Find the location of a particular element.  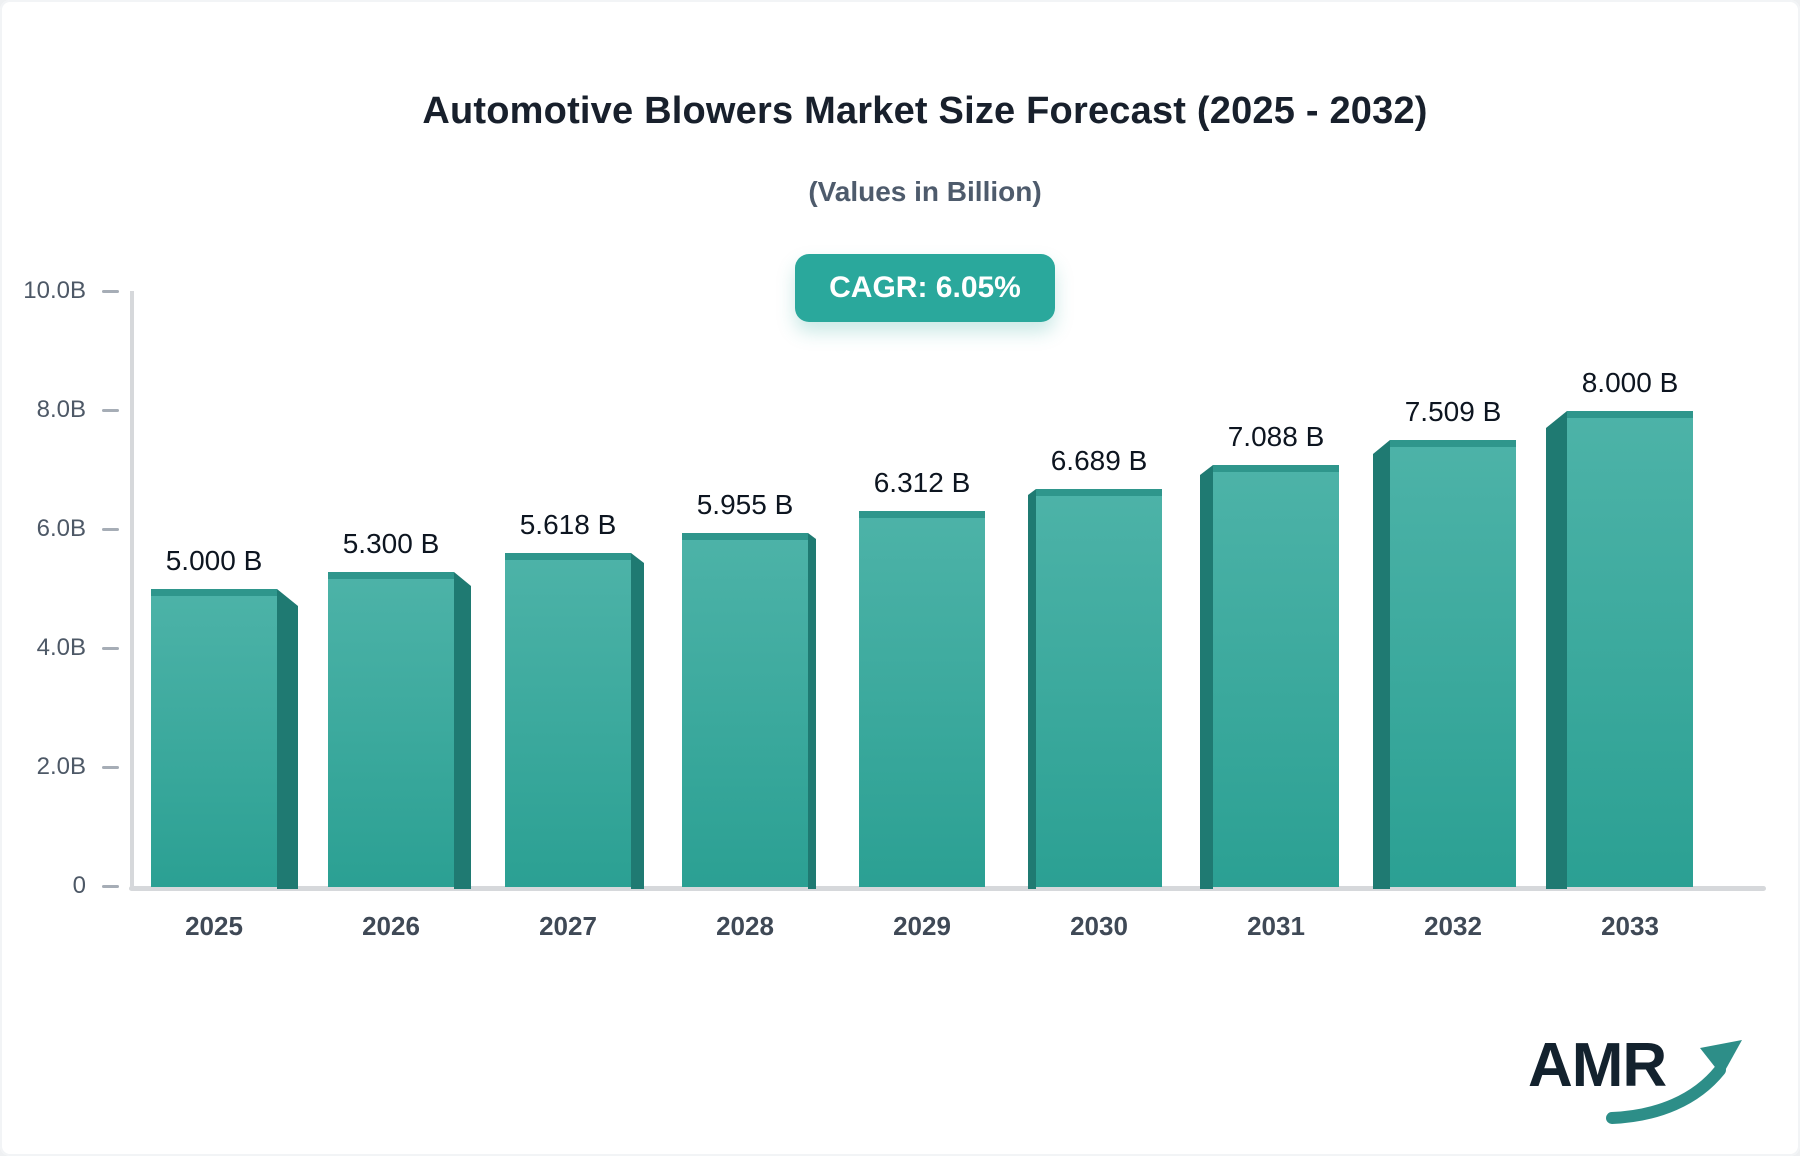

x-tick-label: 2026 is located at coordinates (391, 926).